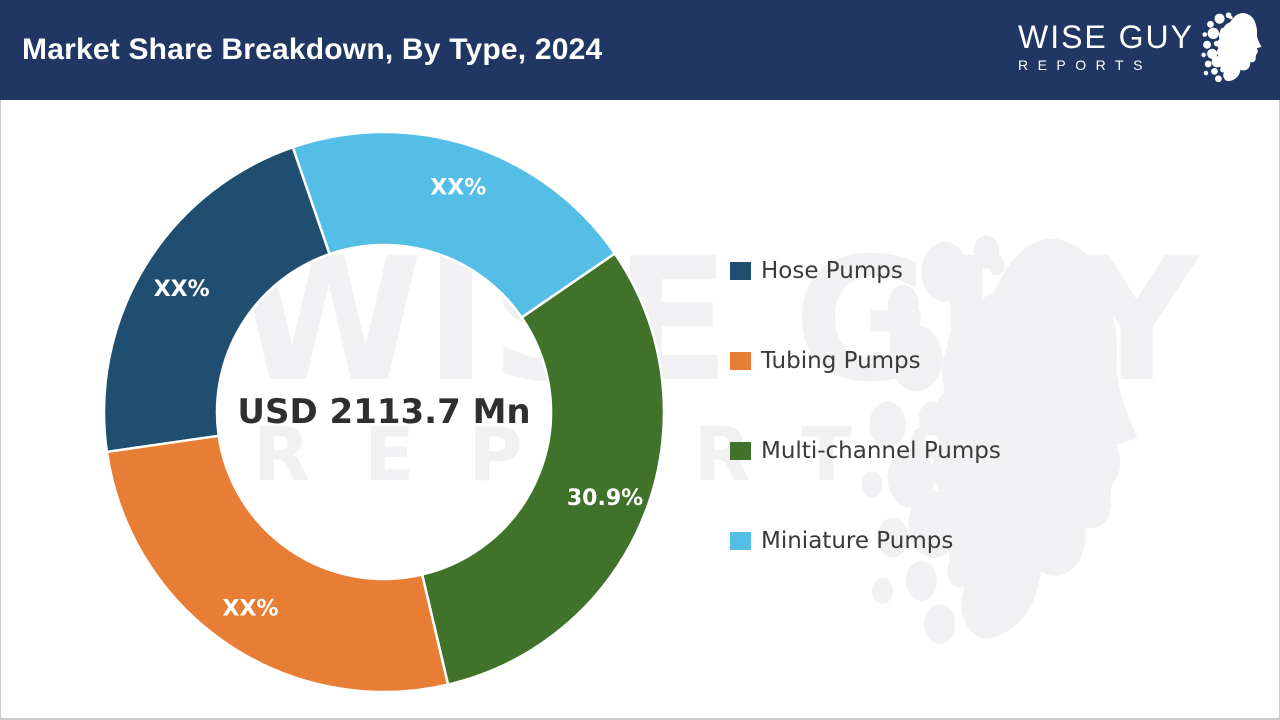  I want to click on legend-label: Hose Pumps, so click(832, 271).